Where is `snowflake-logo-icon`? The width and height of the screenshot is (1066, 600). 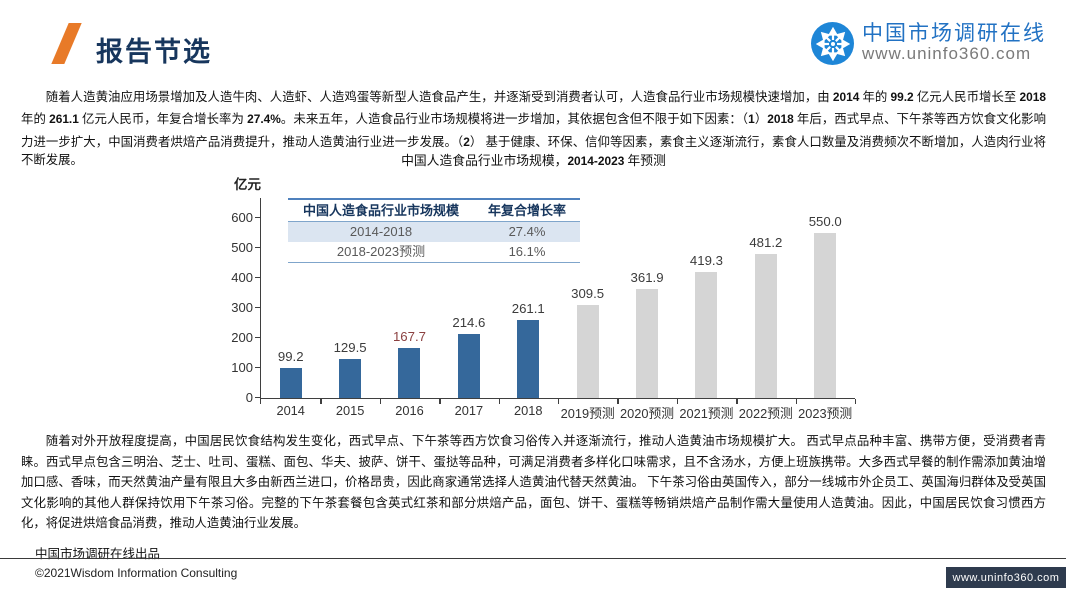
snowflake-logo-icon is located at coordinates (832, 43).